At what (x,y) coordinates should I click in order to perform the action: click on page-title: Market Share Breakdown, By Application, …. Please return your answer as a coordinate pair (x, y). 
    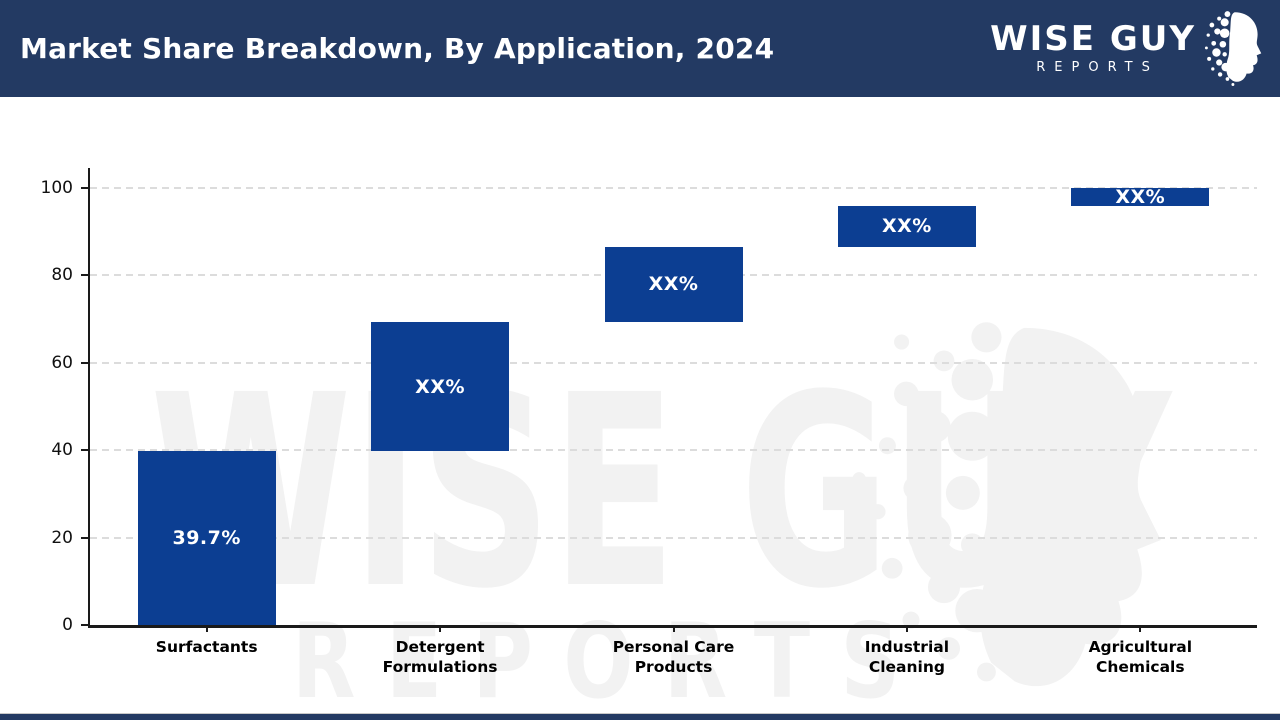
    Looking at the image, I should click on (397, 48).